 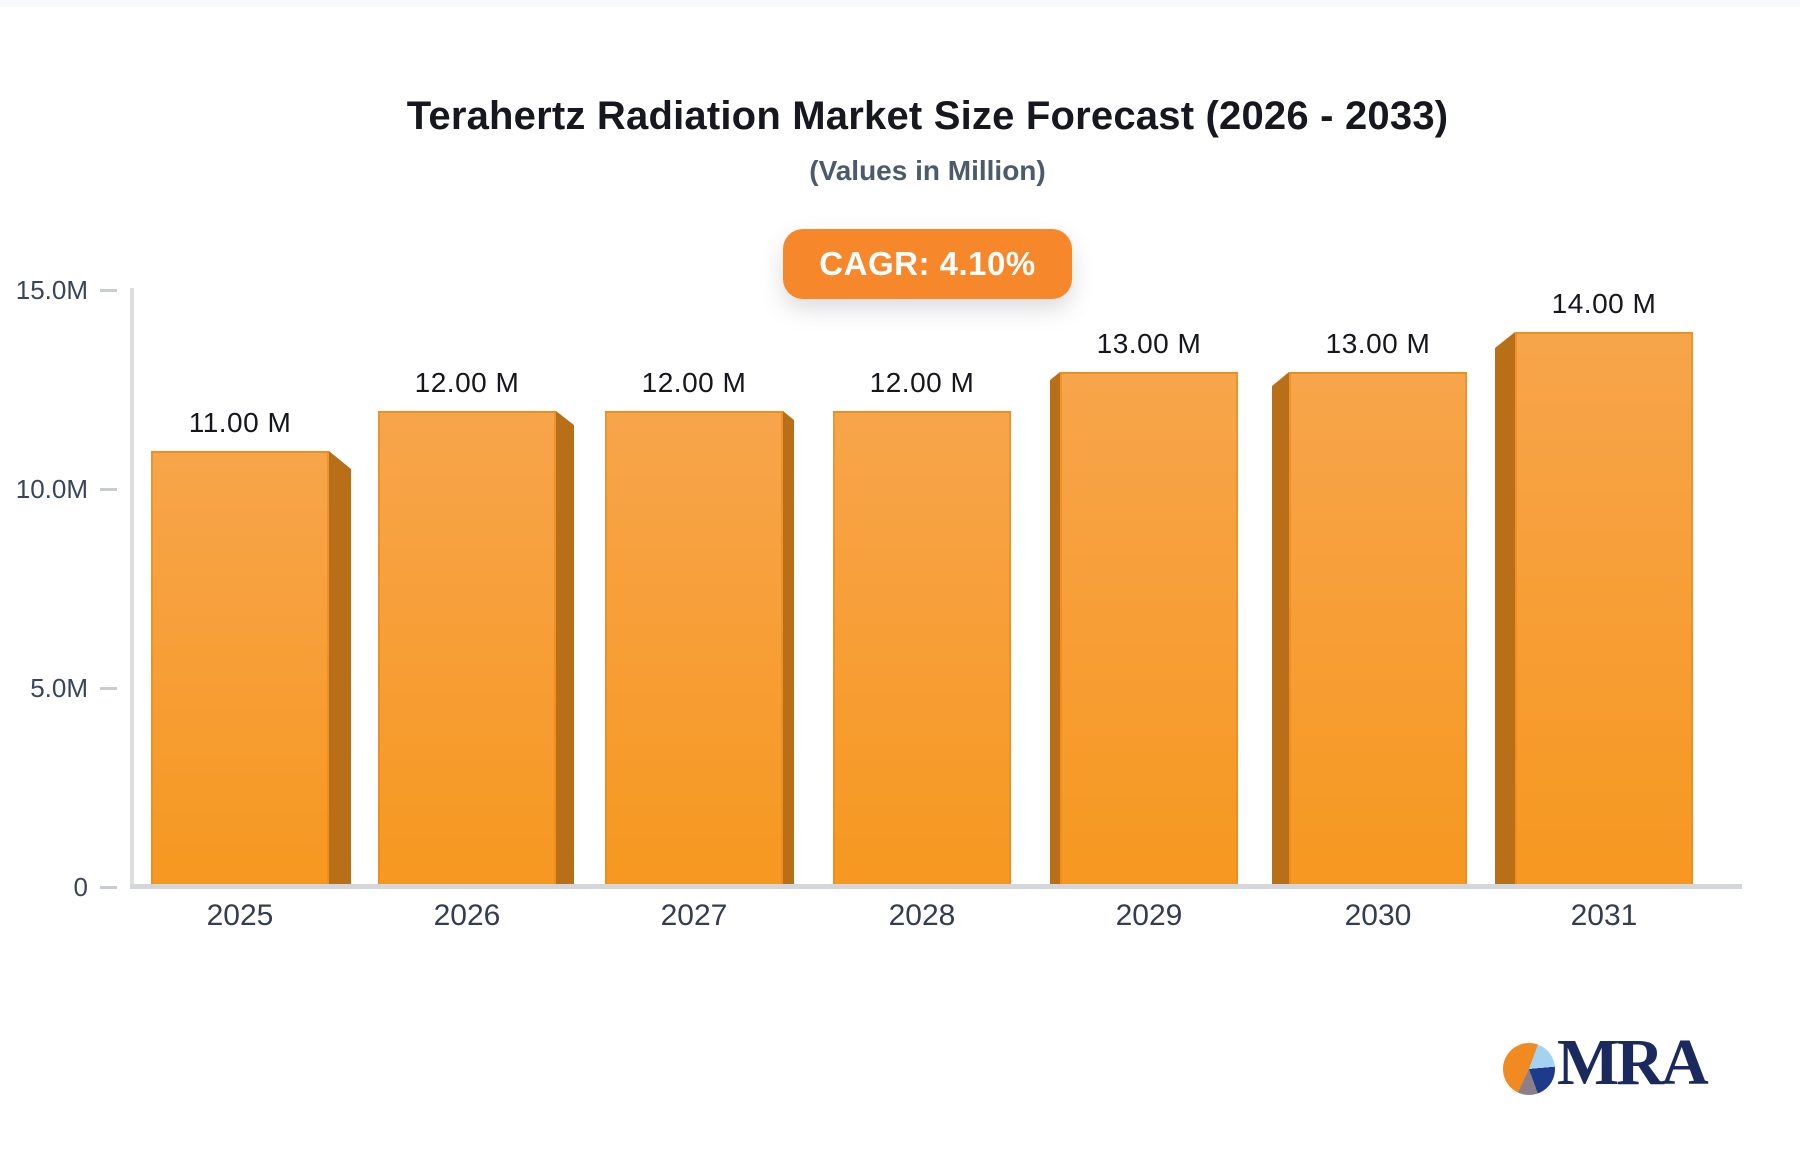 What do you see at coordinates (51, 290) in the screenshot?
I see `y-tick-label: 15.0M` at bounding box center [51, 290].